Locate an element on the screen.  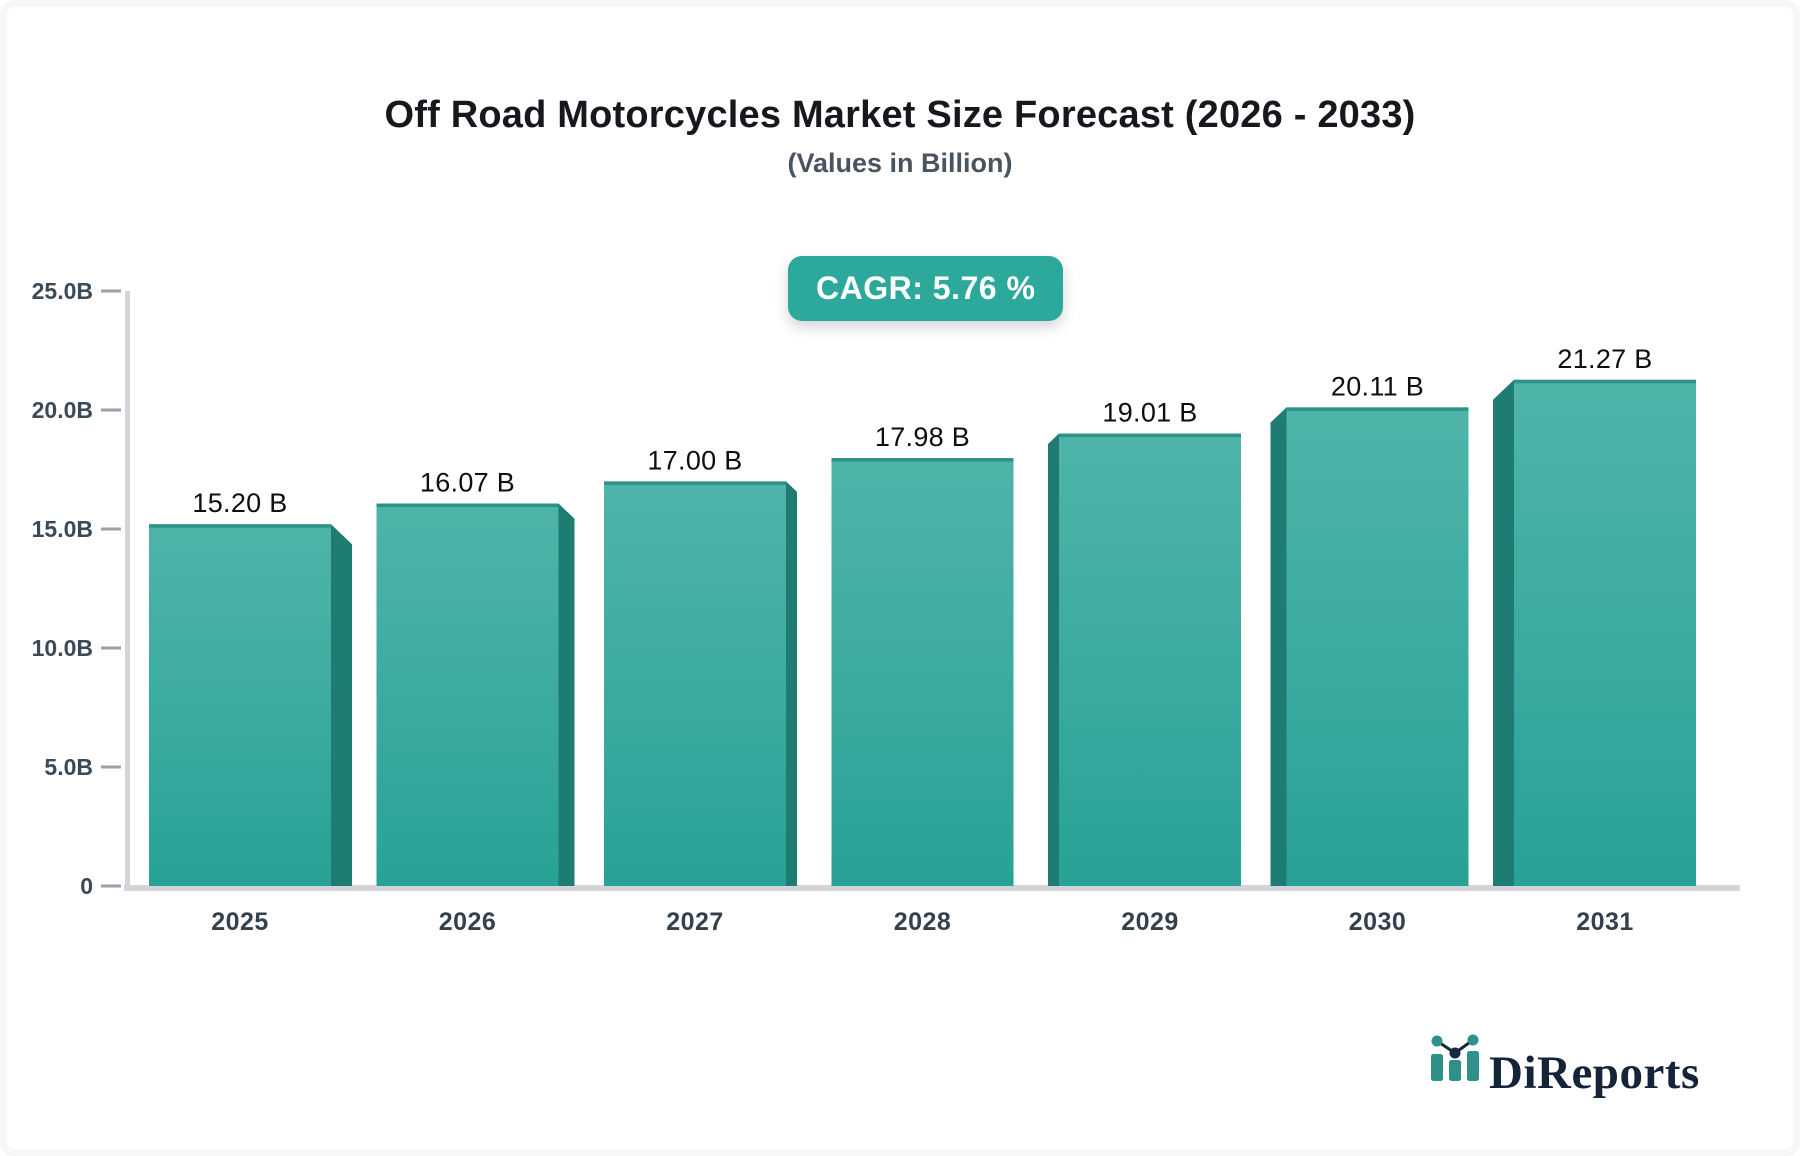
bar-group-2026: 16.07 B 2026 is located at coordinates (475, 702).